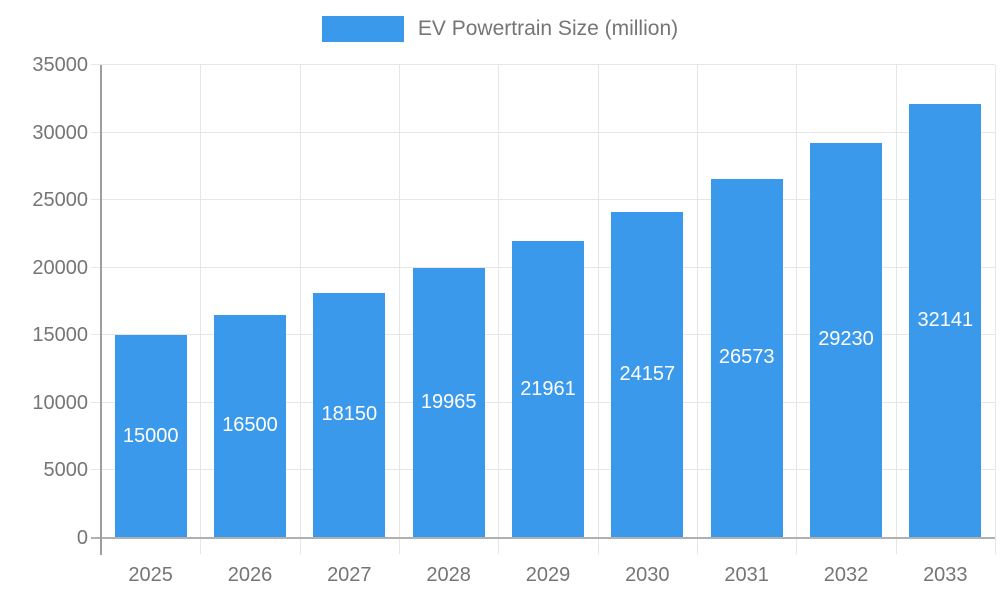 This screenshot has width=1000, height=600. I want to click on bar: 21961, so click(548, 389).